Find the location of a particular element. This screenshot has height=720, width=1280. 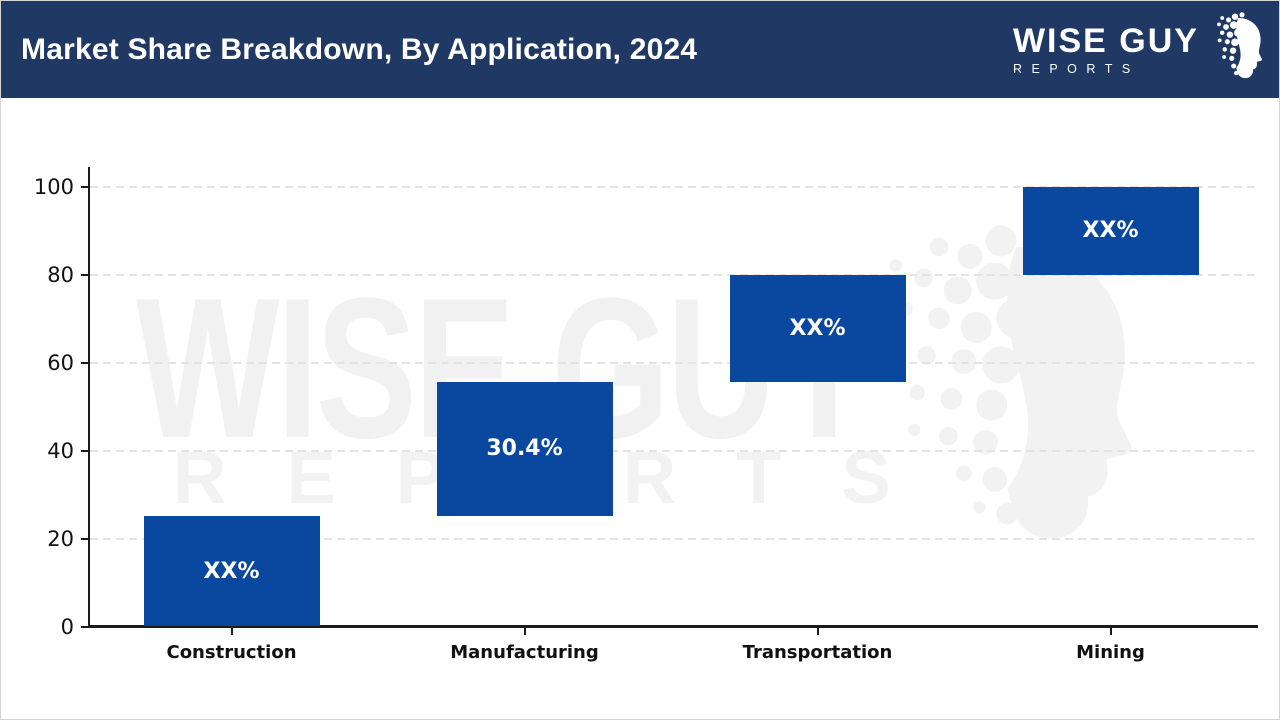

logo-reports-text: REPORTS is located at coordinates (1076, 68).